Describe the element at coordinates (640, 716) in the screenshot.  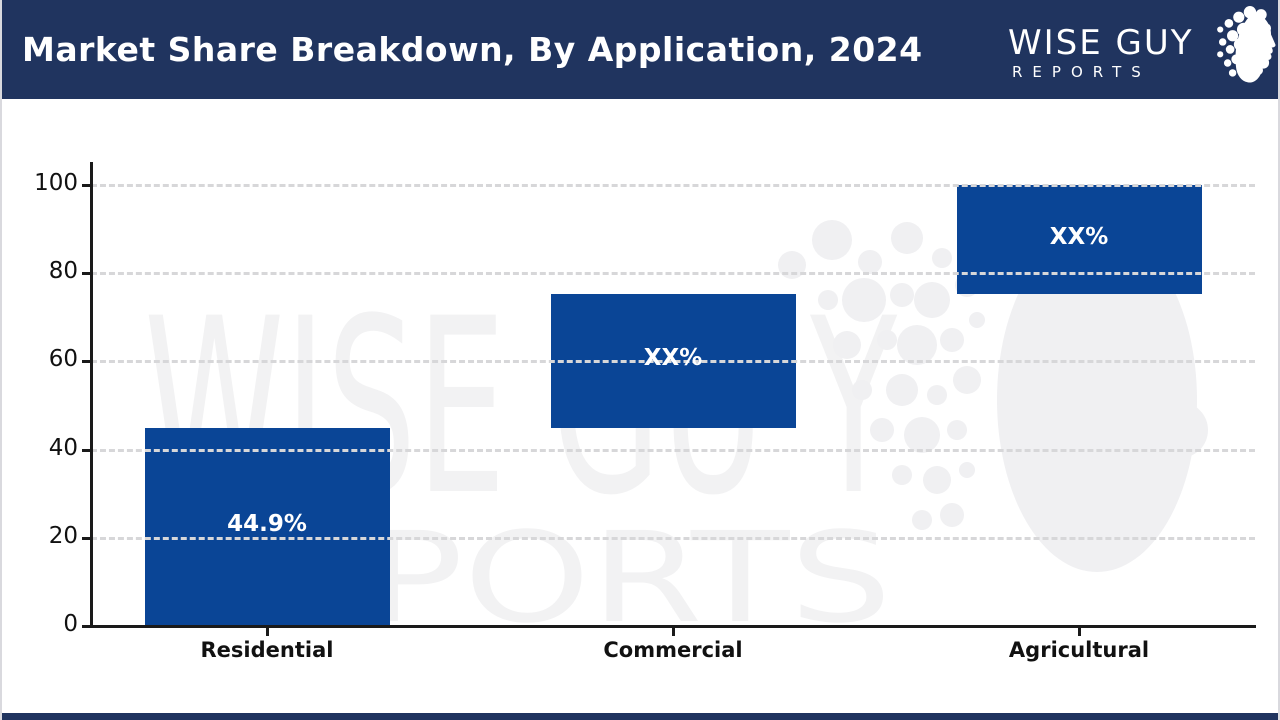
I see `footer-bar` at that location.